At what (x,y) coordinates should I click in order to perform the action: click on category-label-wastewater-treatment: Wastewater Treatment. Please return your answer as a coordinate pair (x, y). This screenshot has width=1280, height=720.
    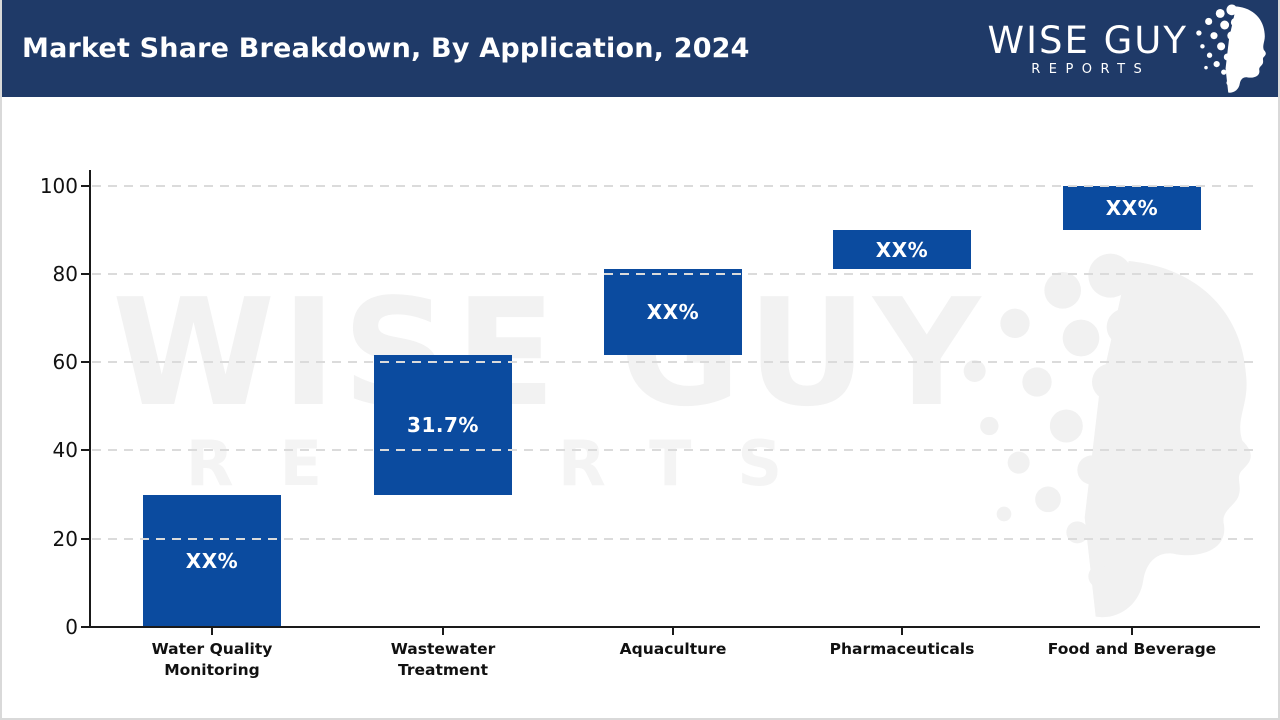
    Looking at the image, I should click on (443, 659).